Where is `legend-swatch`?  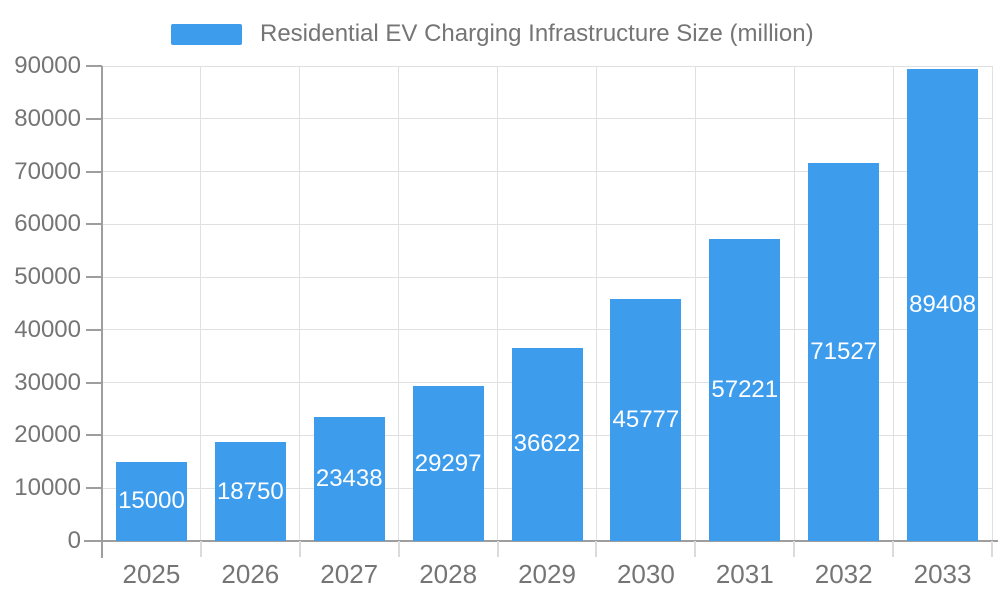 legend-swatch is located at coordinates (206, 34).